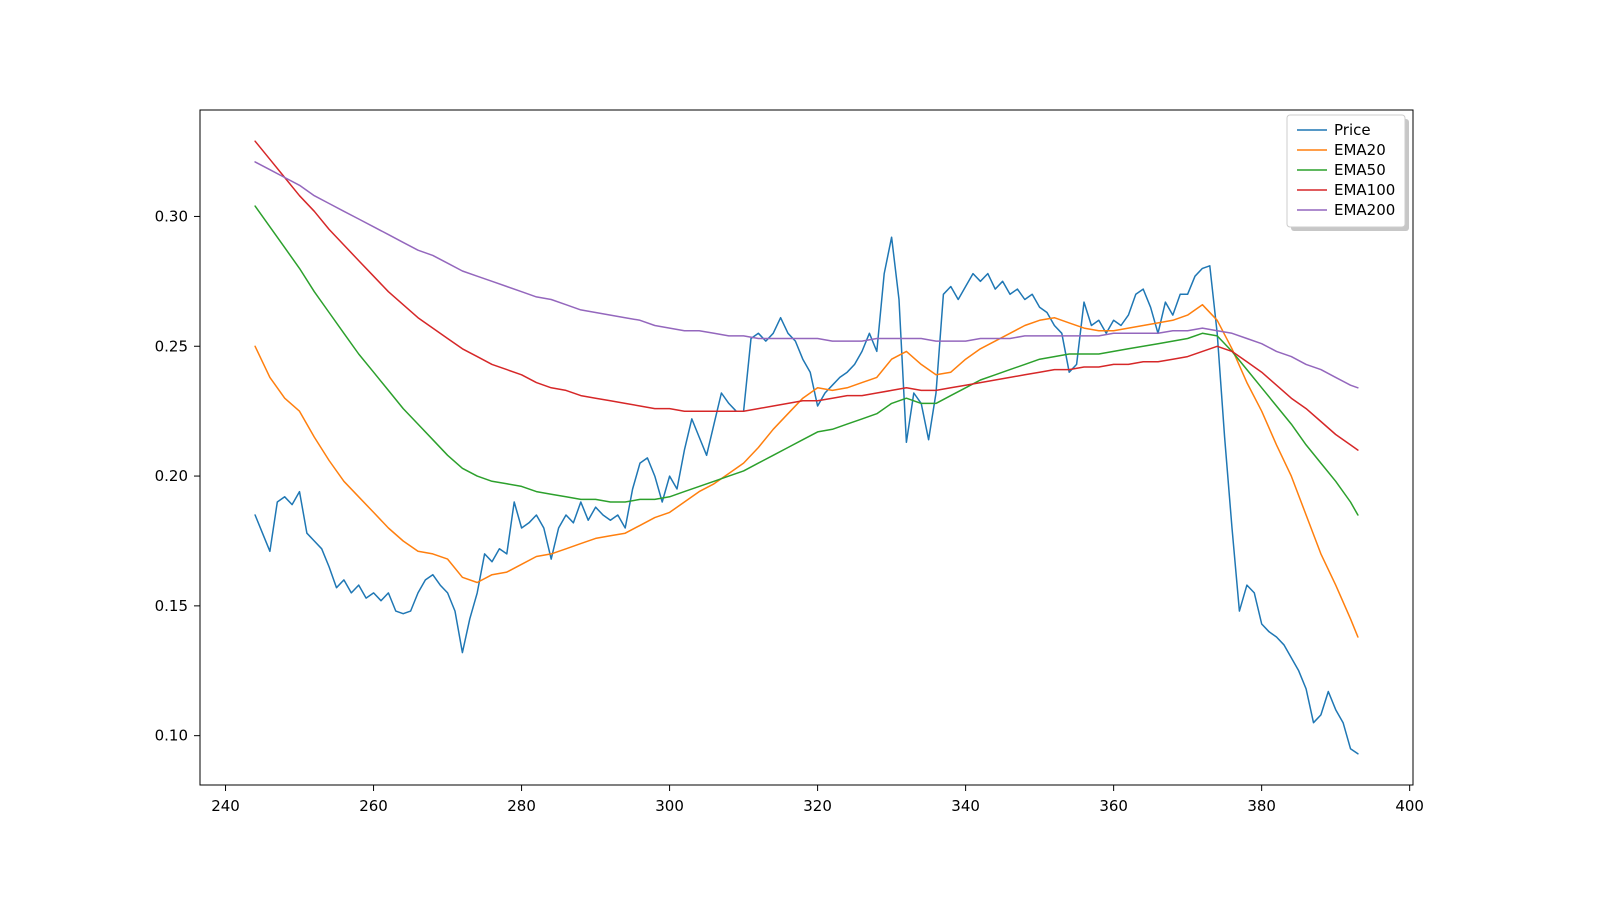  What do you see at coordinates (1113, 806) in the screenshot?
I see `x-tick-label: 360` at bounding box center [1113, 806].